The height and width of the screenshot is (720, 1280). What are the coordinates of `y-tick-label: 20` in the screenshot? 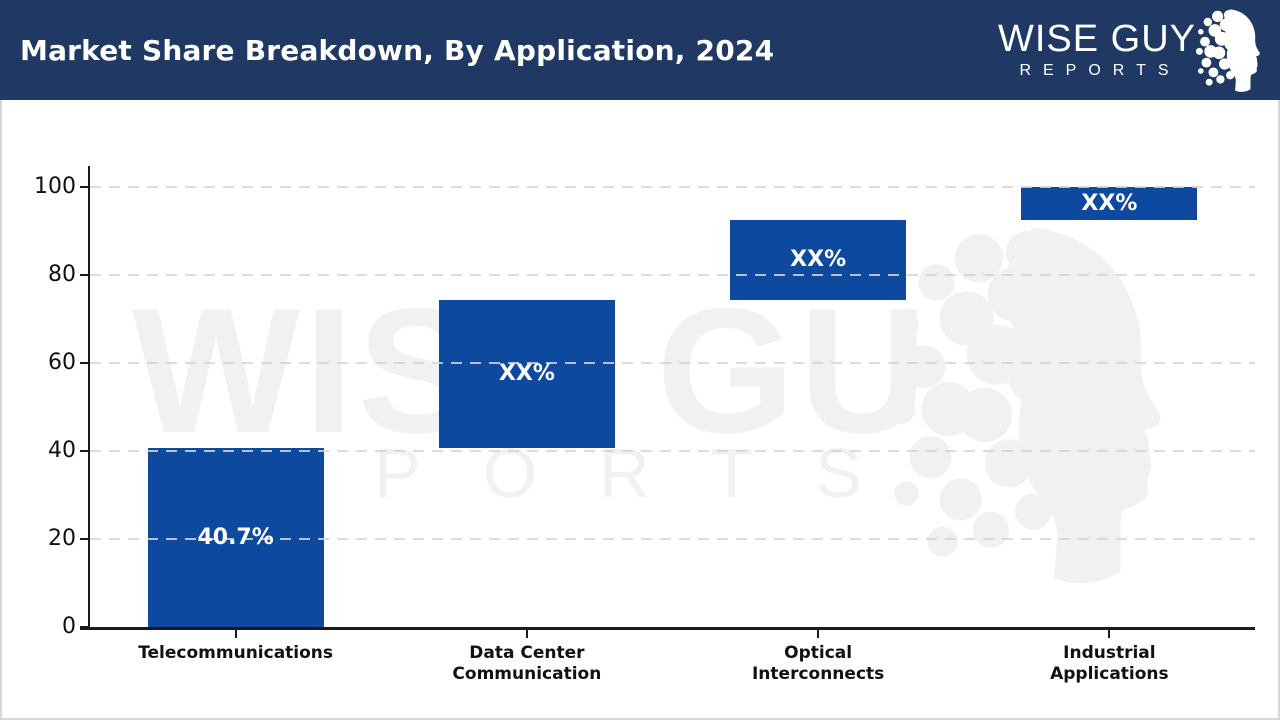 It's located at (62, 538).